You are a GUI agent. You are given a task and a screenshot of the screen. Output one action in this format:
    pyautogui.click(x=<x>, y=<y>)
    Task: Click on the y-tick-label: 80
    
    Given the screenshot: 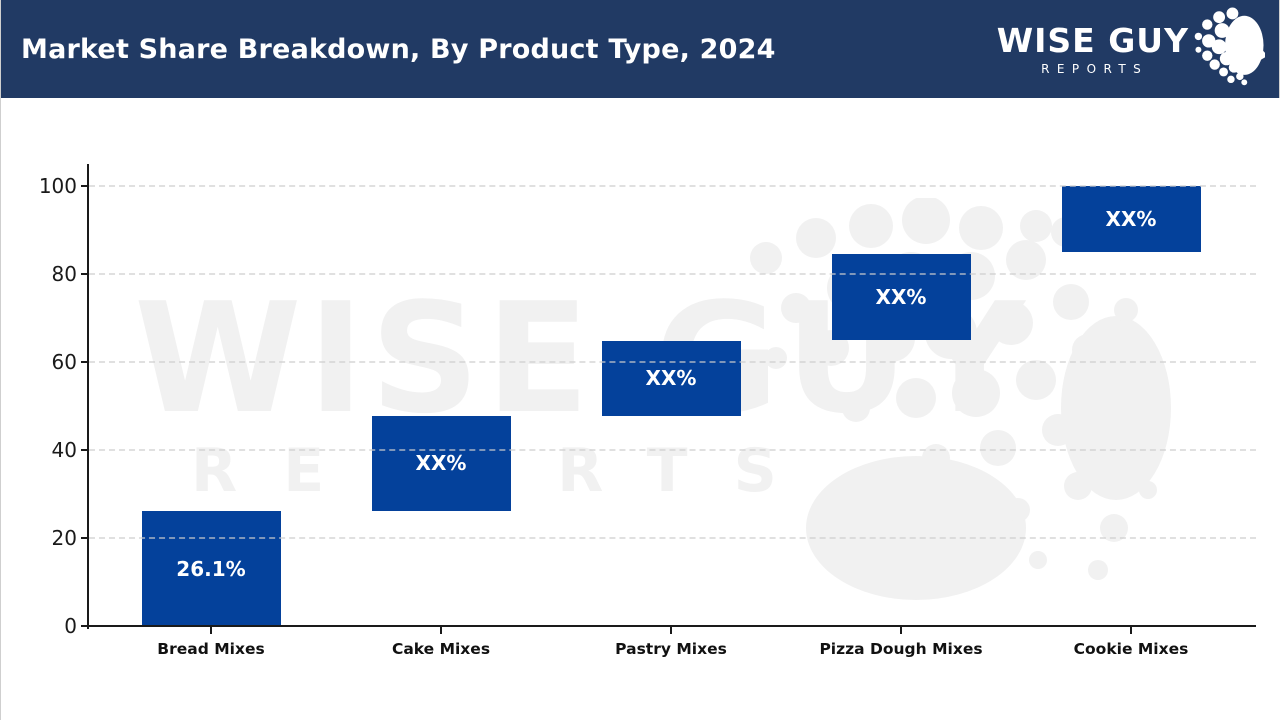 What is the action you would take?
    pyautogui.click(x=64, y=274)
    